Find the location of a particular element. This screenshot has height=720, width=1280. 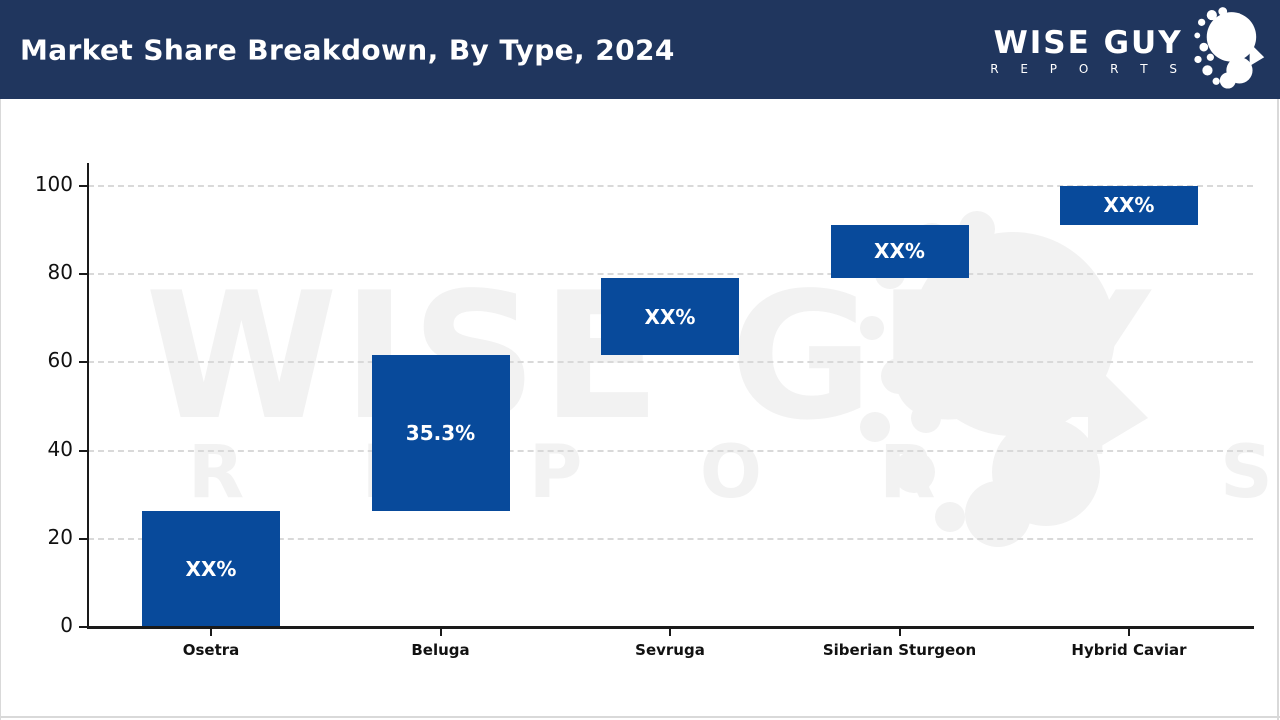

bar-segment: 35.3% is located at coordinates (440, 433).